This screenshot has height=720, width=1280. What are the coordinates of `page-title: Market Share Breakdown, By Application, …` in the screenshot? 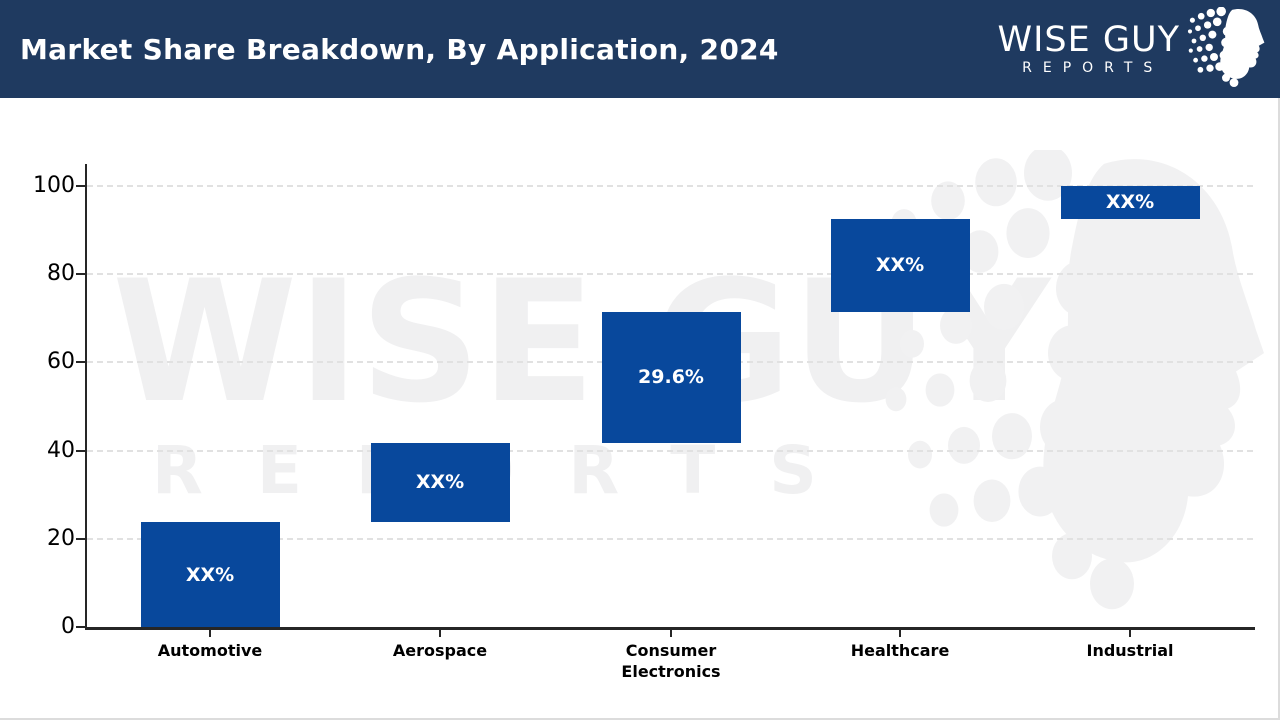 It's located at (399, 49).